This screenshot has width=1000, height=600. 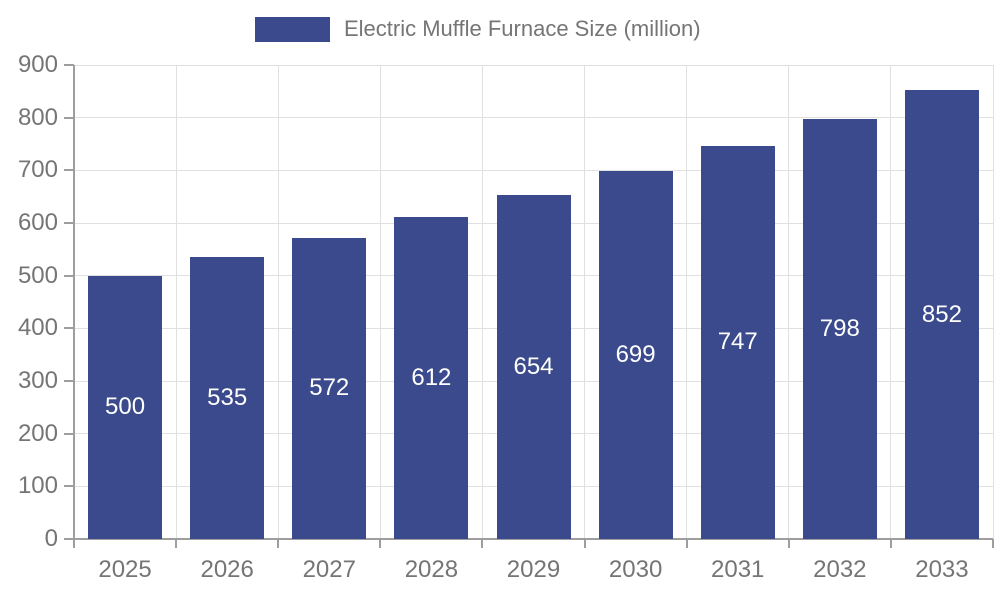 What do you see at coordinates (329, 569) in the screenshot?
I see `x-axis-tick-label: 2027` at bounding box center [329, 569].